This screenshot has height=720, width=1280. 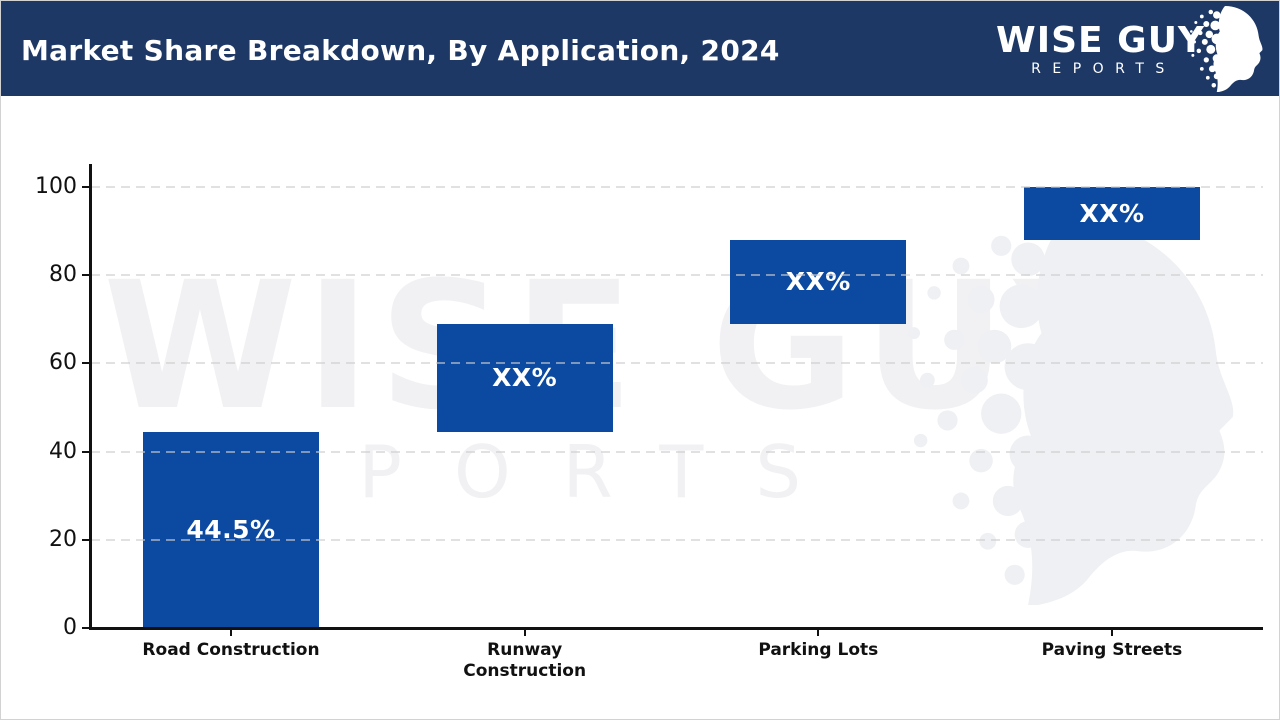 I want to click on bar-segment-1: 44.5%, so click(x=231, y=529).